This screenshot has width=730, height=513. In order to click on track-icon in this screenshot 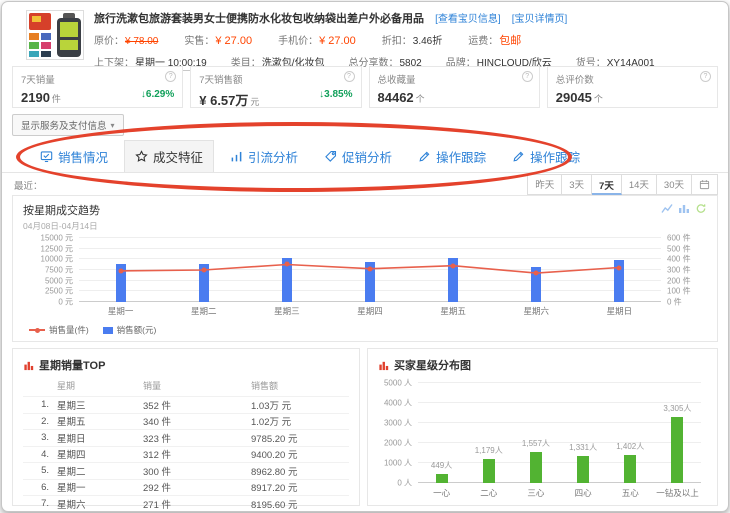, I will do `click(424, 156)`.